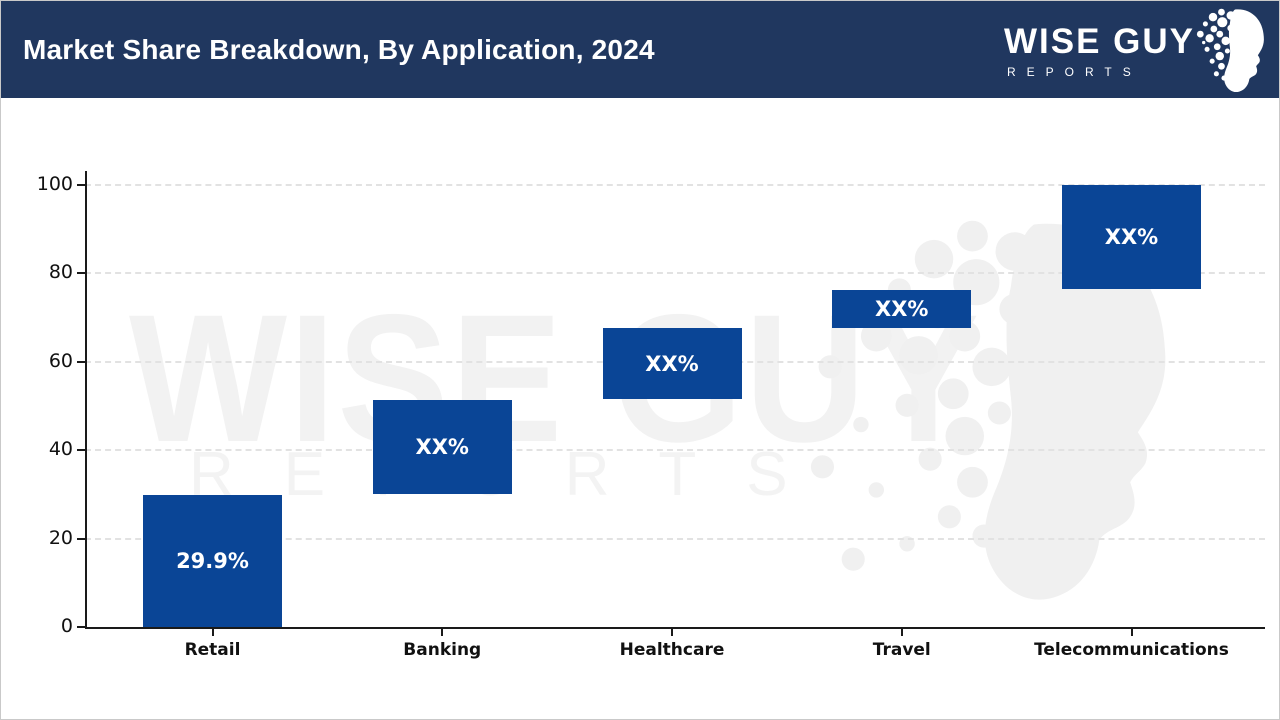  I want to click on bar-telecommunications: XX%, so click(1131, 237).